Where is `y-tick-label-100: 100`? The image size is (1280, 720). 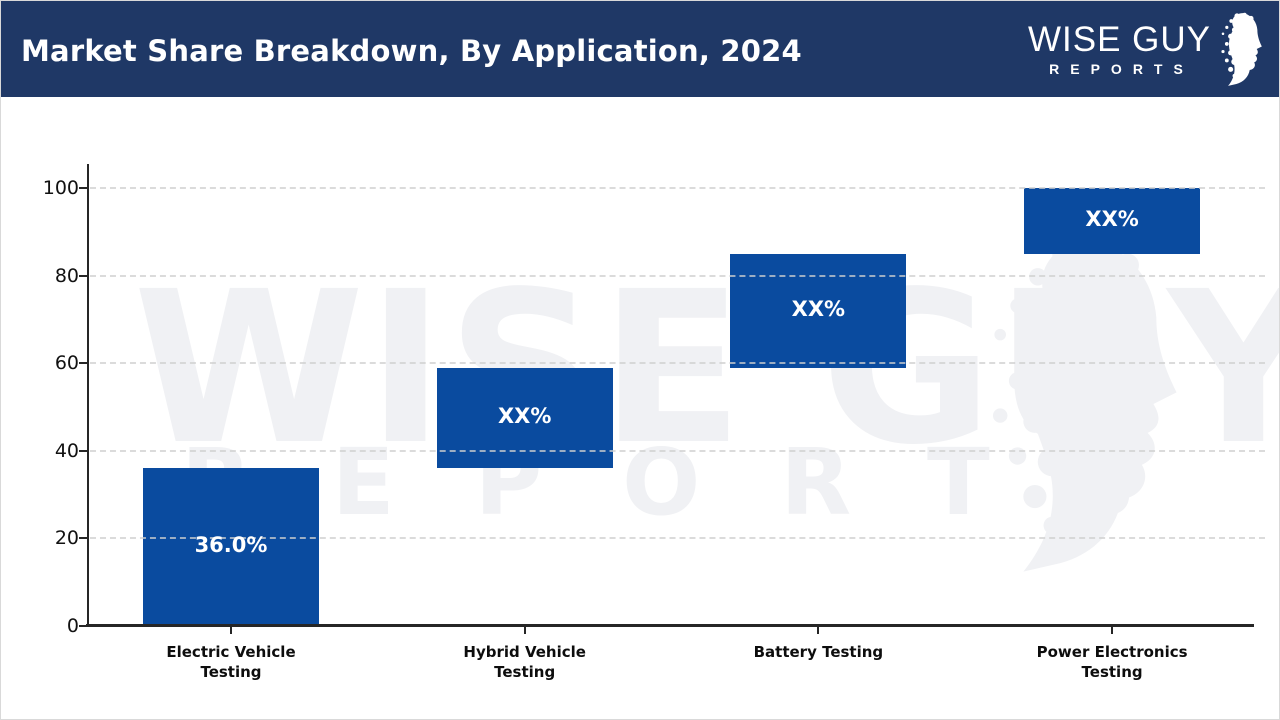
y-tick-label-100: 100 is located at coordinates (60, 188).